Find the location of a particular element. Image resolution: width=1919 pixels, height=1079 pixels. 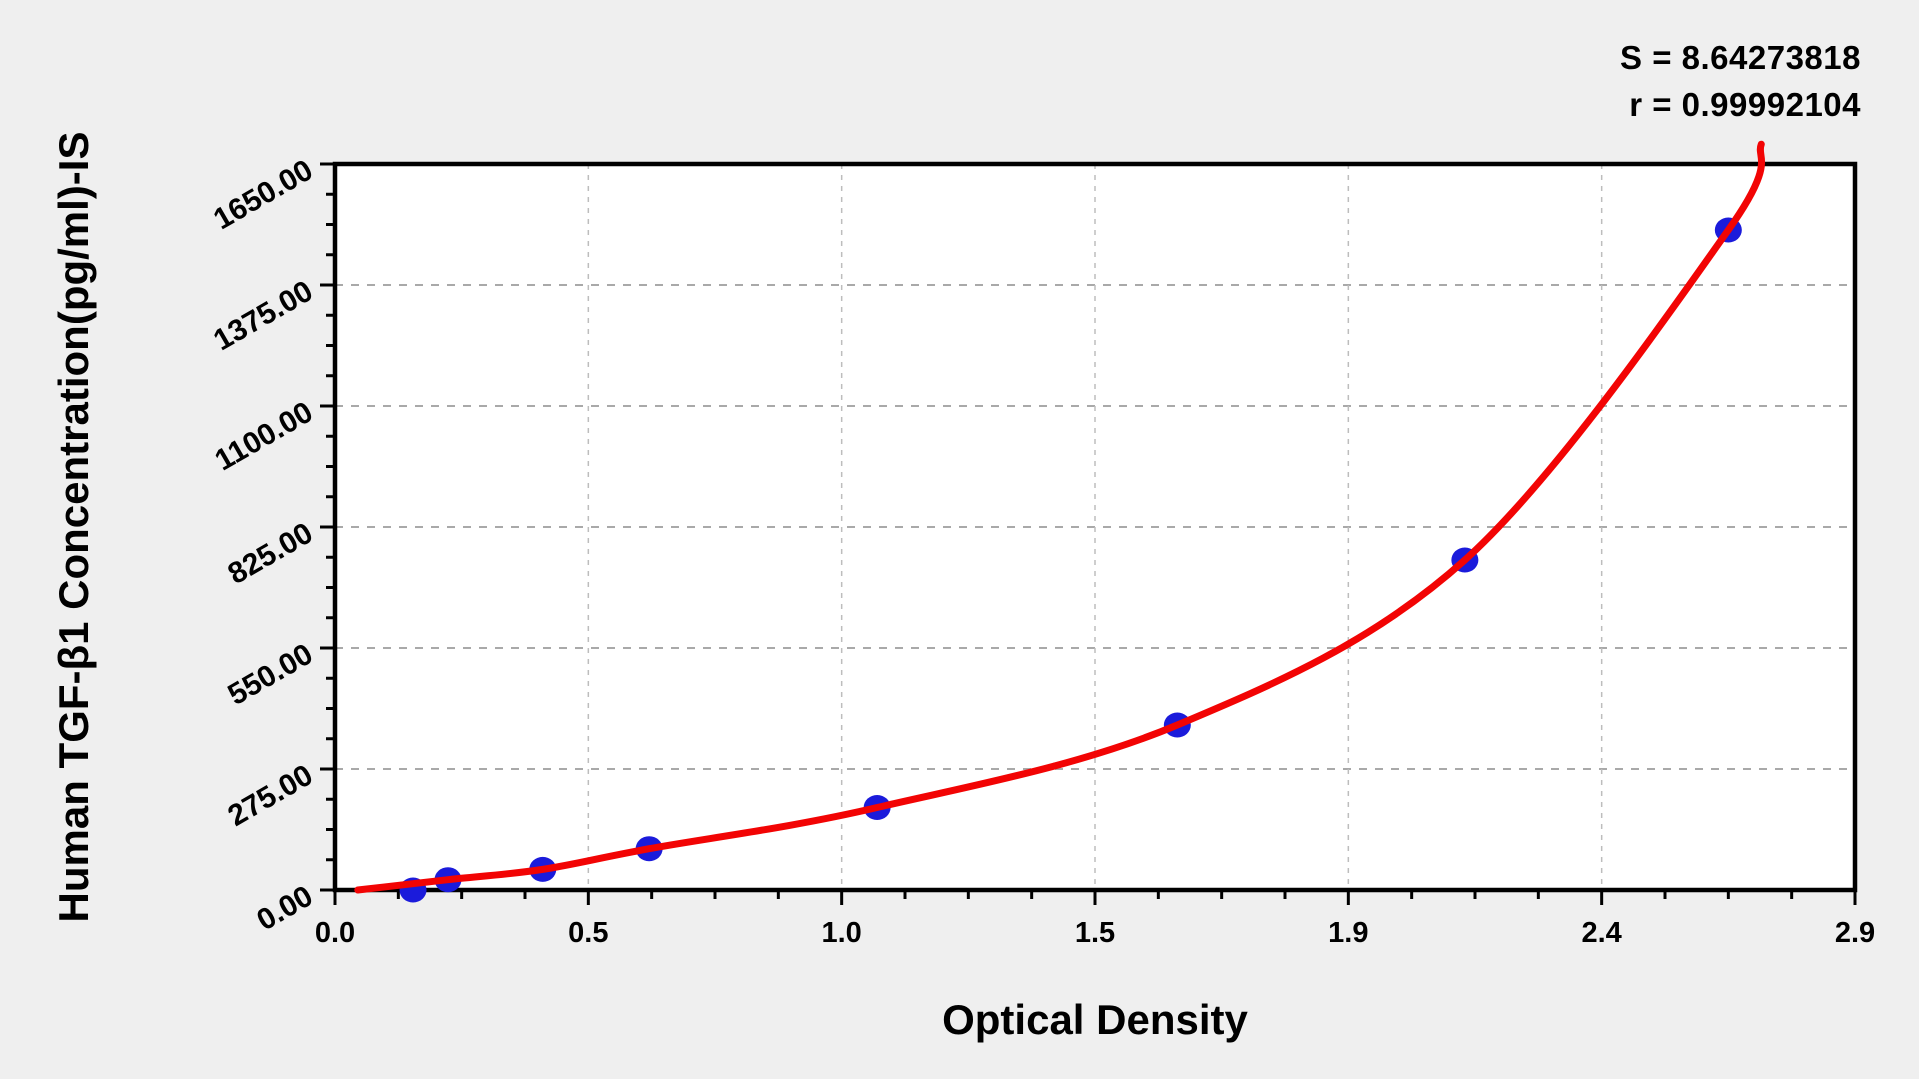

s-statistic: S = 8.64273818 is located at coordinates (1740, 57).